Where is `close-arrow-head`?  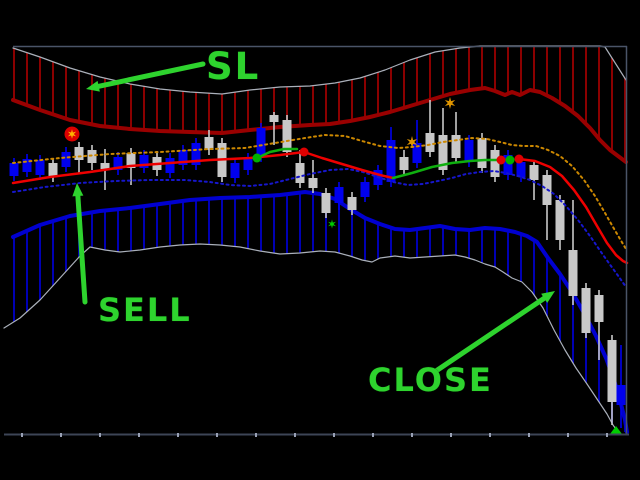
close-arrow-head is located at coordinates (548, 297).